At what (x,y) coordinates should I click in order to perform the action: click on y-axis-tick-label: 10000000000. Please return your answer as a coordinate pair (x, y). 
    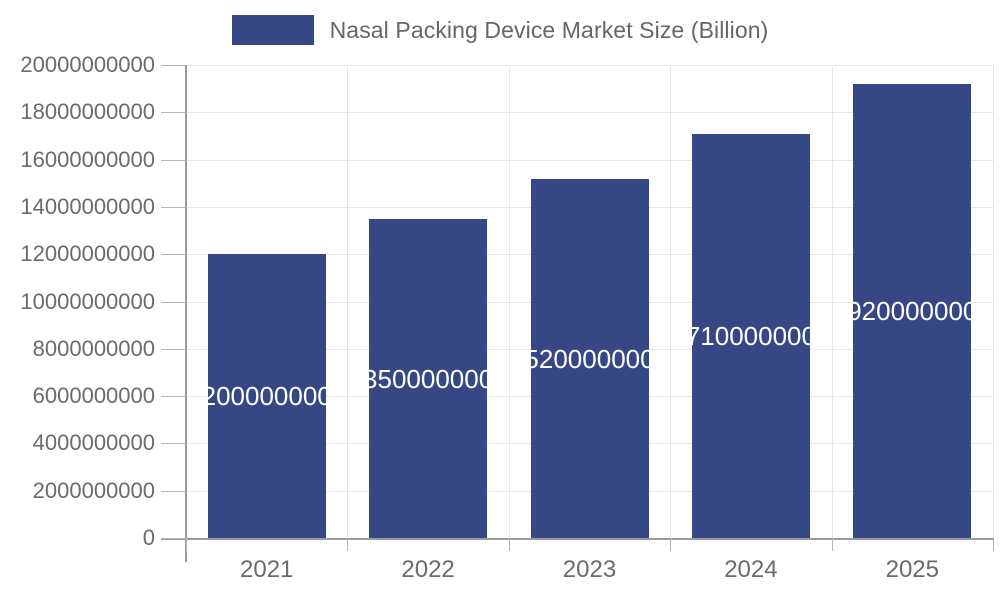
    Looking at the image, I should click on (87, 301).